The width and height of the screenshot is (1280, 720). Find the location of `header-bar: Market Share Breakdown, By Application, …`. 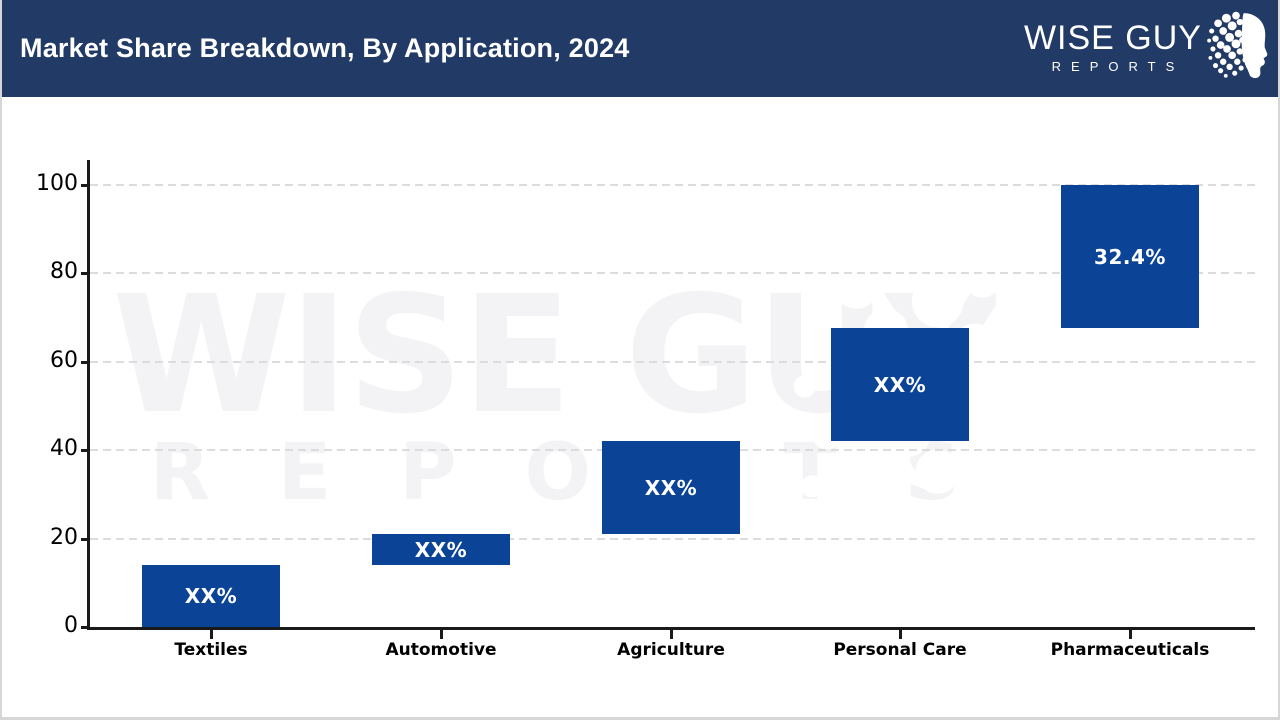

header-bar: Market Share Breakdown, By Application, … is located at coordinates (640, 48).